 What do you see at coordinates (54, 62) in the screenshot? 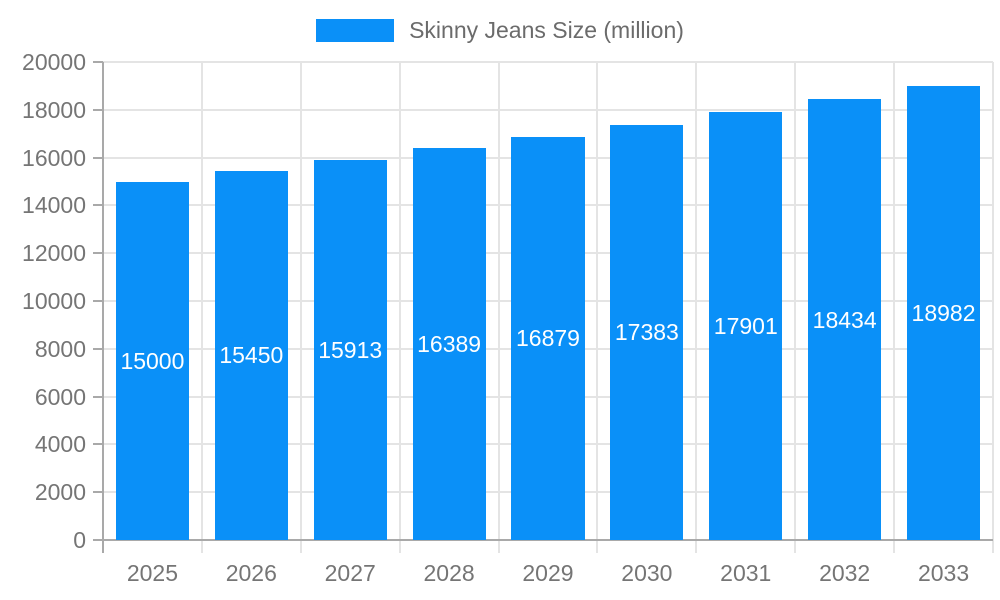
I see `y-tick-label: 20000` at bounding box center [54, 62].